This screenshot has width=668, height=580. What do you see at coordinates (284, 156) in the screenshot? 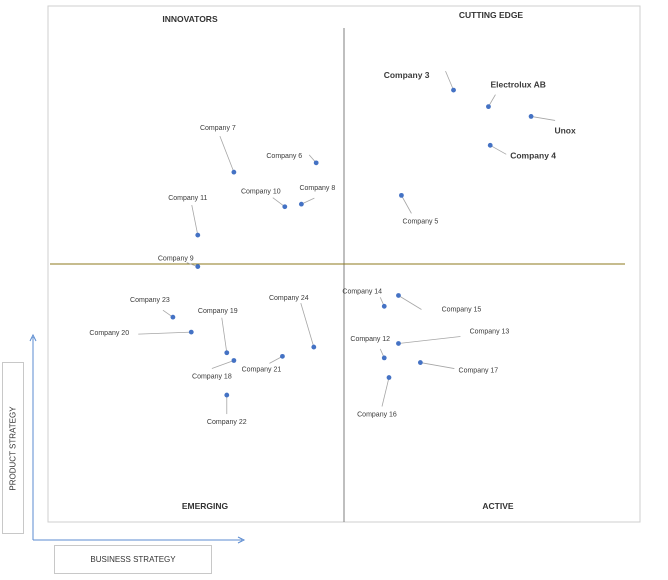
I see `data-label-company-6: Company 6` at bounding box center [284, 156].